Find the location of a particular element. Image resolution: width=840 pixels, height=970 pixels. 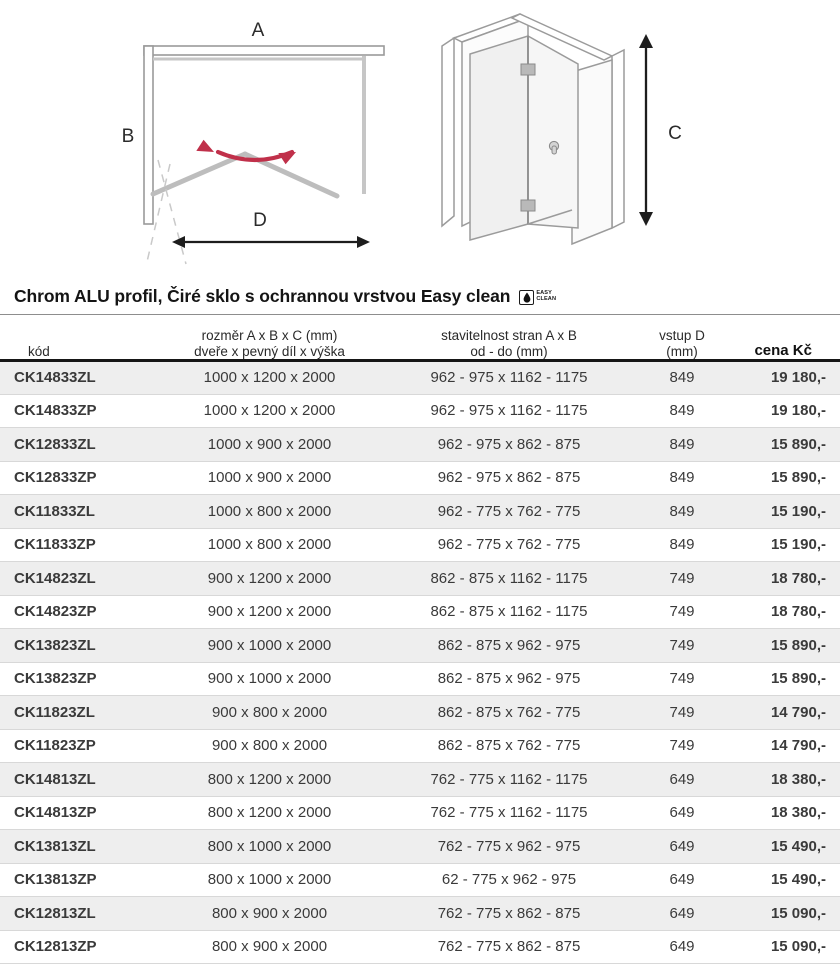

row-adjust: 862 - 875 x 762 - 775 is located at coordinates (509, 746).